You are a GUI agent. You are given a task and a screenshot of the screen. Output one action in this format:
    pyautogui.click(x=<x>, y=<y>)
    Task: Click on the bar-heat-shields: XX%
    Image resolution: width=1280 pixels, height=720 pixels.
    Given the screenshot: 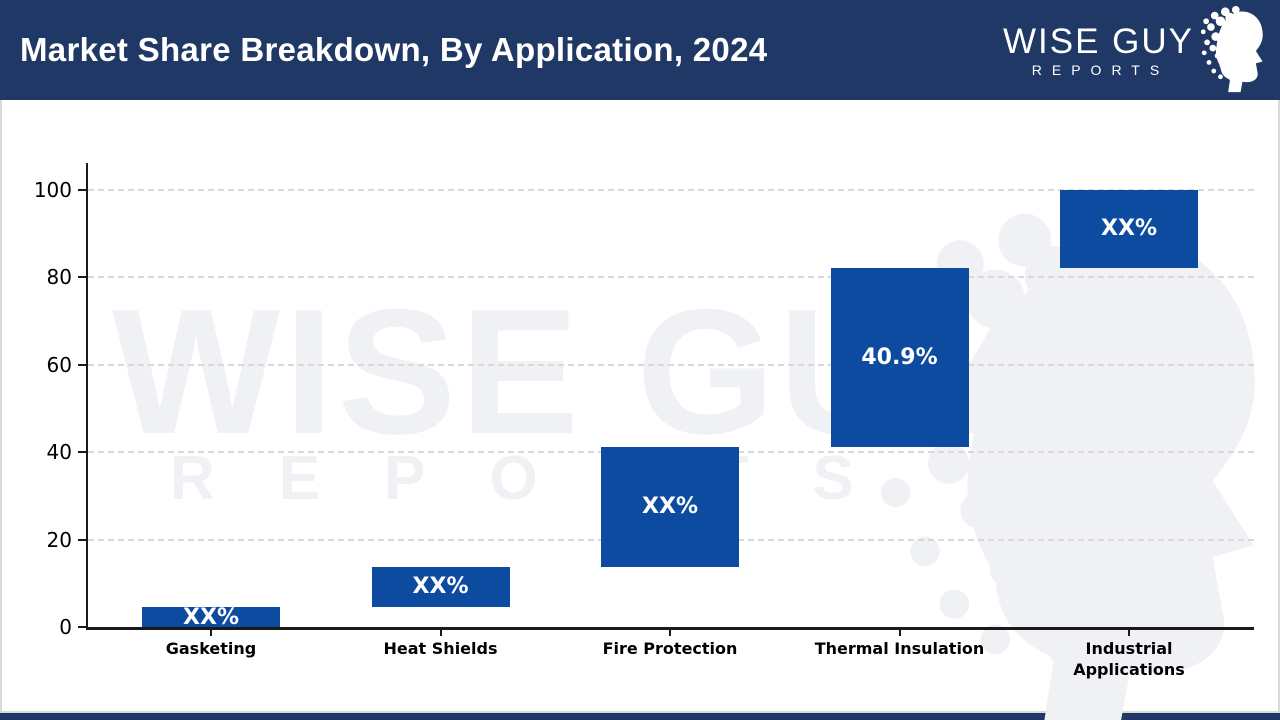 What is the action you would take?
    pyautogui.click(x=440, y=587)
    